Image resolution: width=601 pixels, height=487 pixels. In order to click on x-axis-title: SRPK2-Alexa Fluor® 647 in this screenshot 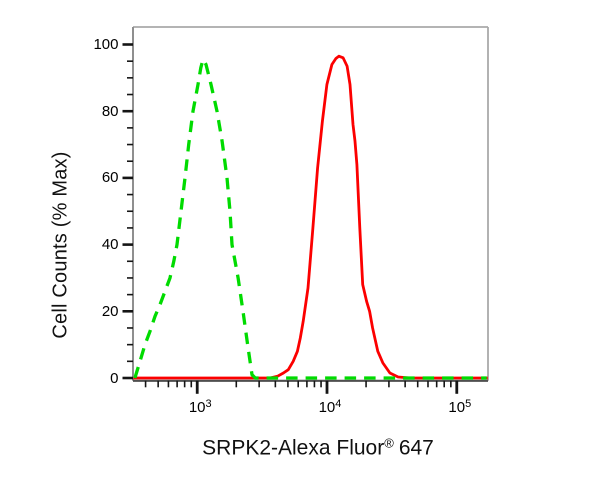, I will do `click(318, 448)`.